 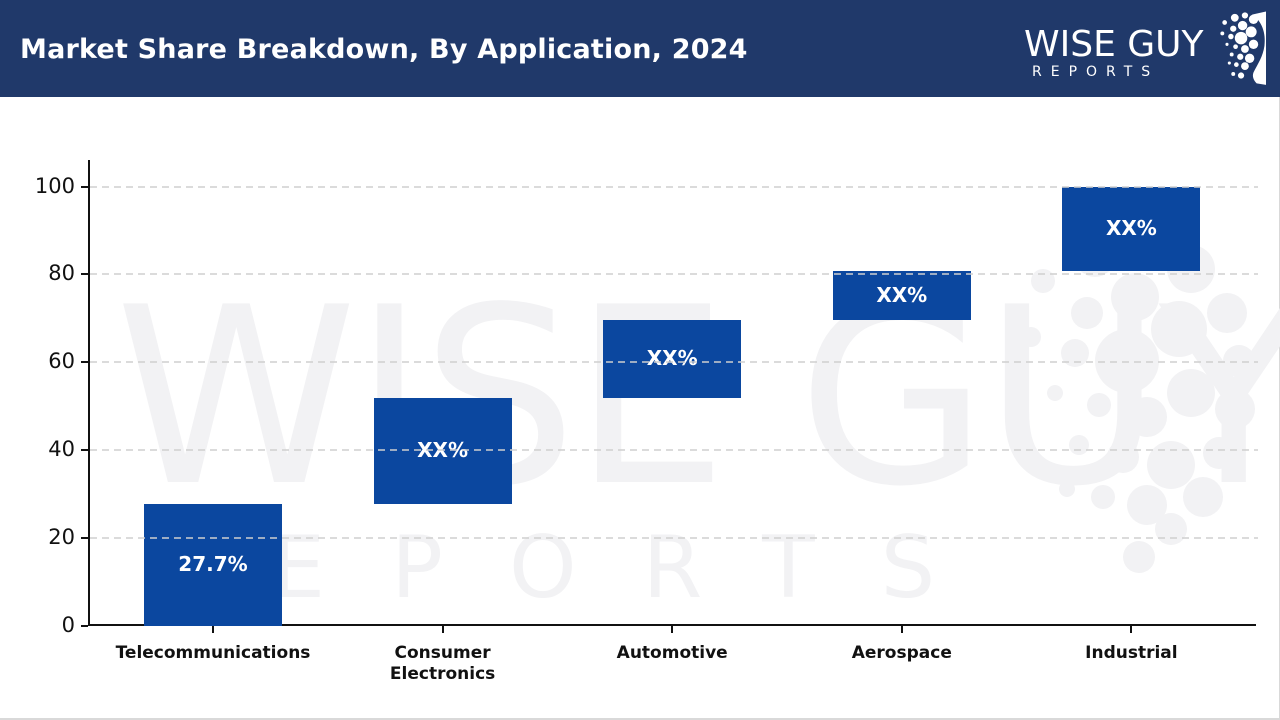 What do you see at coordinates (61, 537) in the screenshot?
I see `y-axis-tick-label: 20` at bounding box center [61, 537].